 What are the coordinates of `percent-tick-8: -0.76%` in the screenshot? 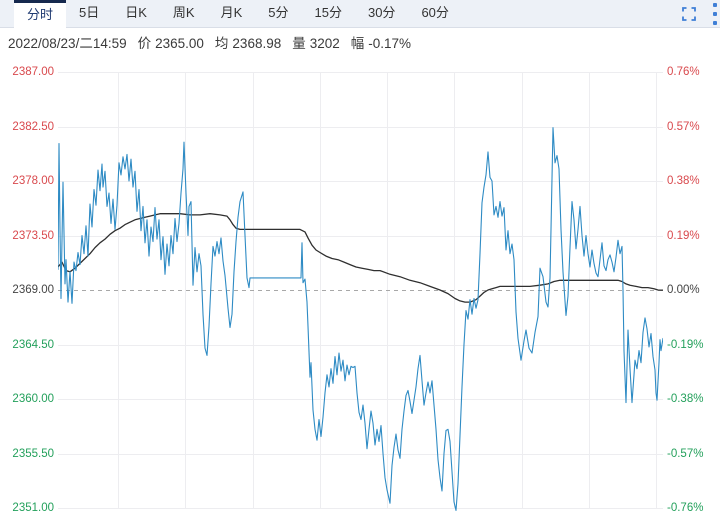 It's located at (685, 506).